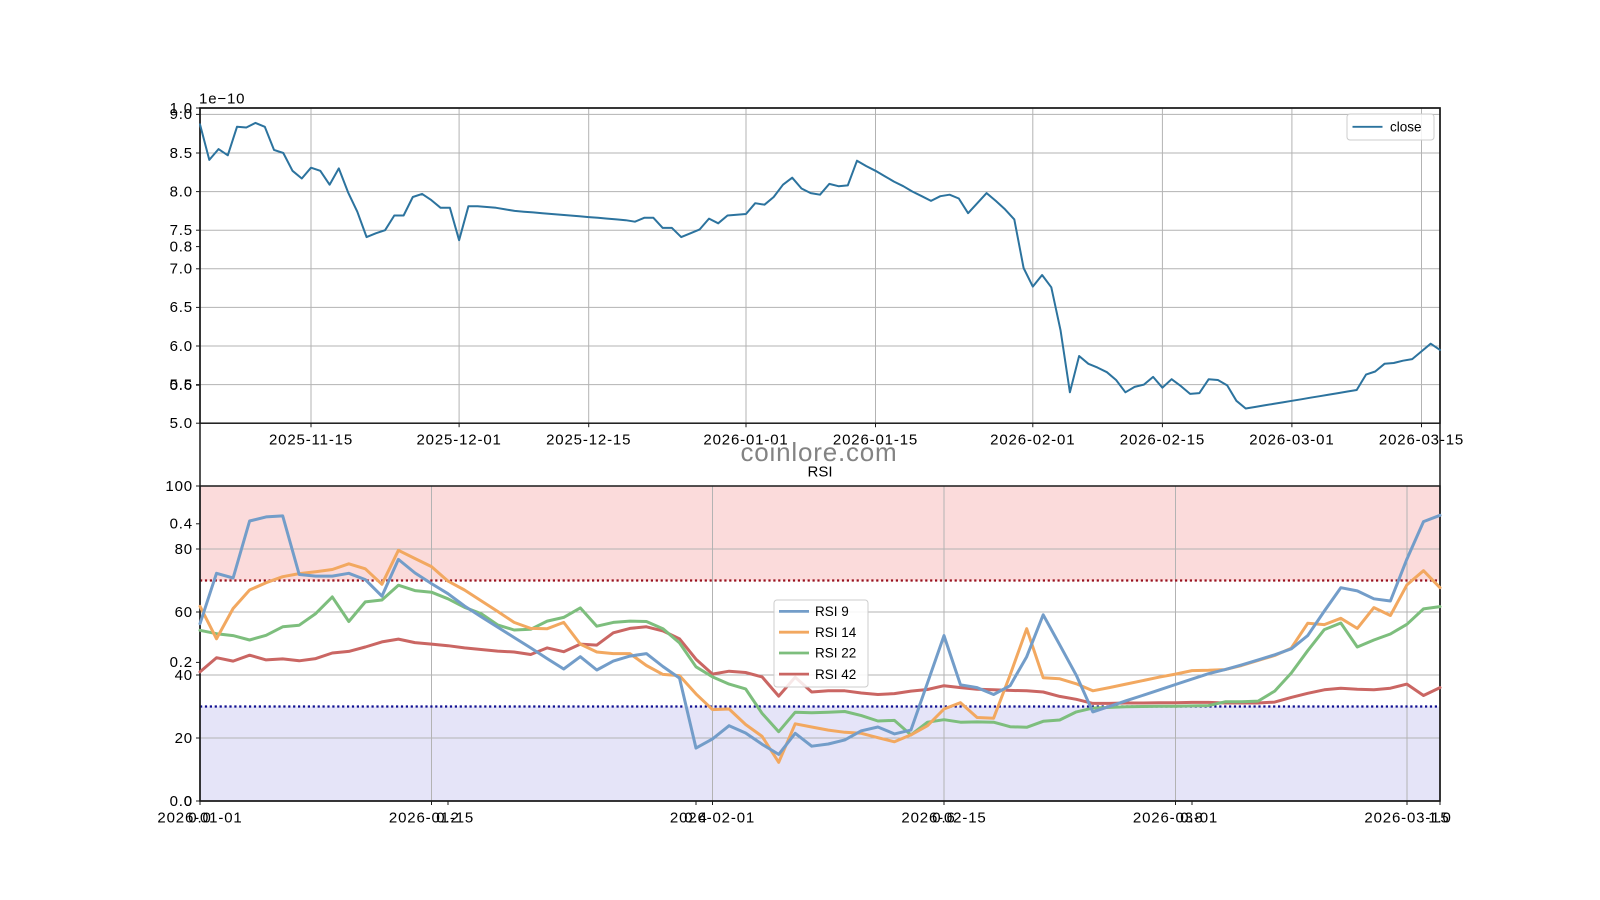  I want to click on svg-text: 7.0, so click(181, 269).